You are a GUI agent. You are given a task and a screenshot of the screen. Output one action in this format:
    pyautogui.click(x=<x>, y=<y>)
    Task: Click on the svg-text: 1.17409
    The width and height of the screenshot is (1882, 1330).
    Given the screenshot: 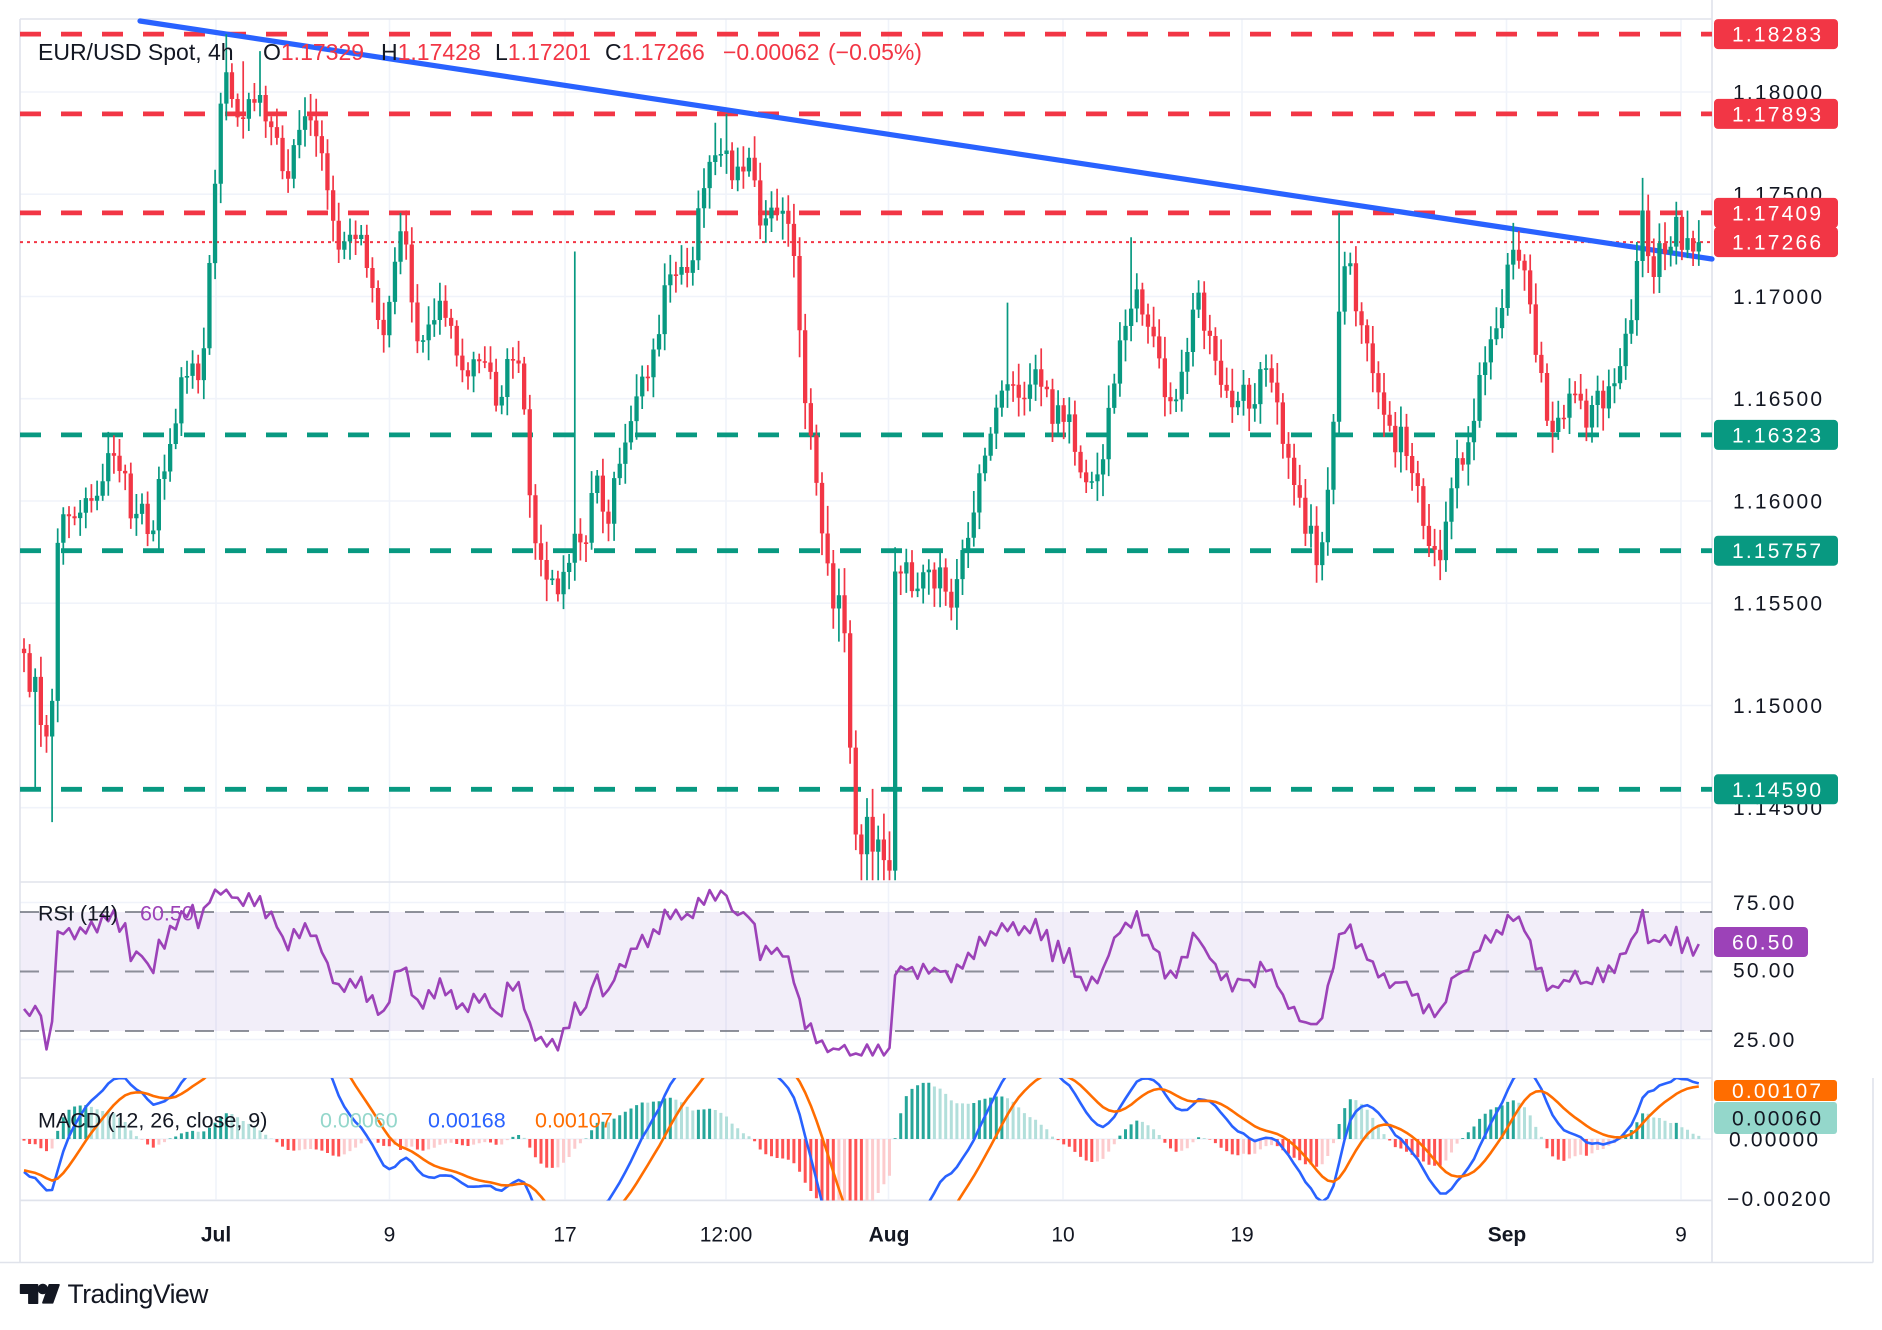 What is the action you would take?
    pyautogui.click(x=1777, y=213)
    